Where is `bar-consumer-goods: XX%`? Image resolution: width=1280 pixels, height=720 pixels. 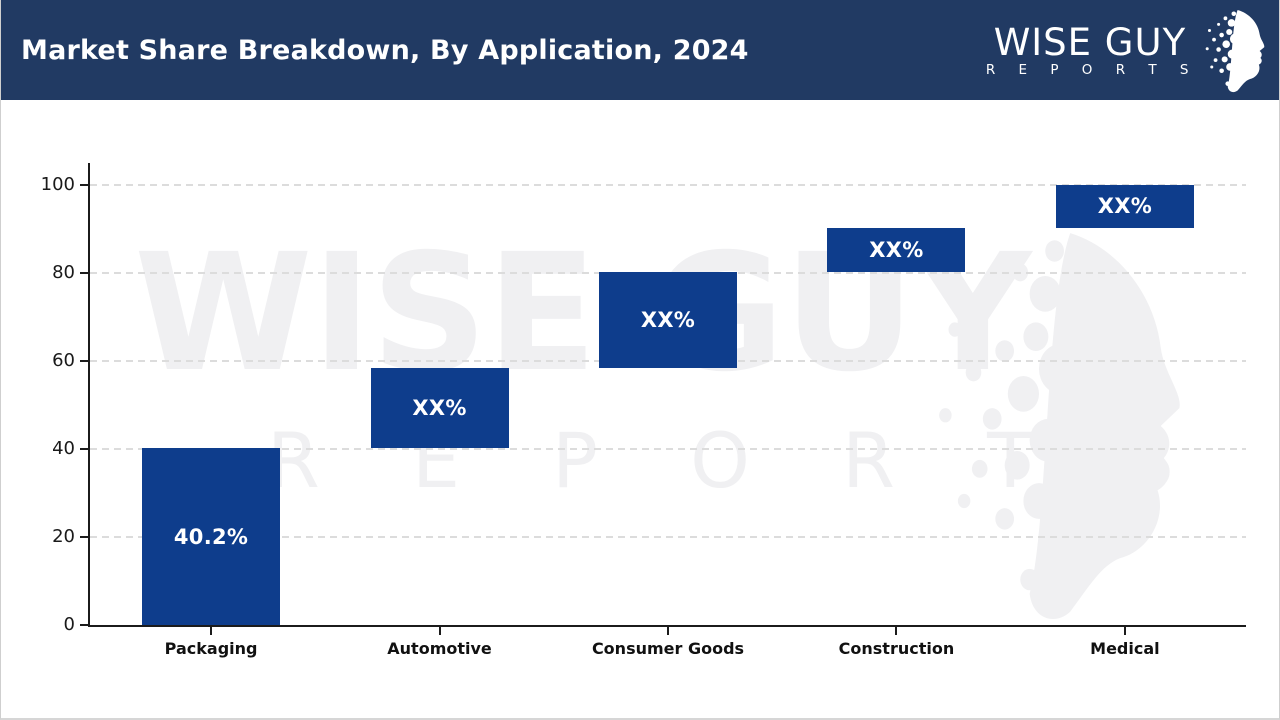
bar-consumer-goods: XX% is located at coordinates (668, 320).